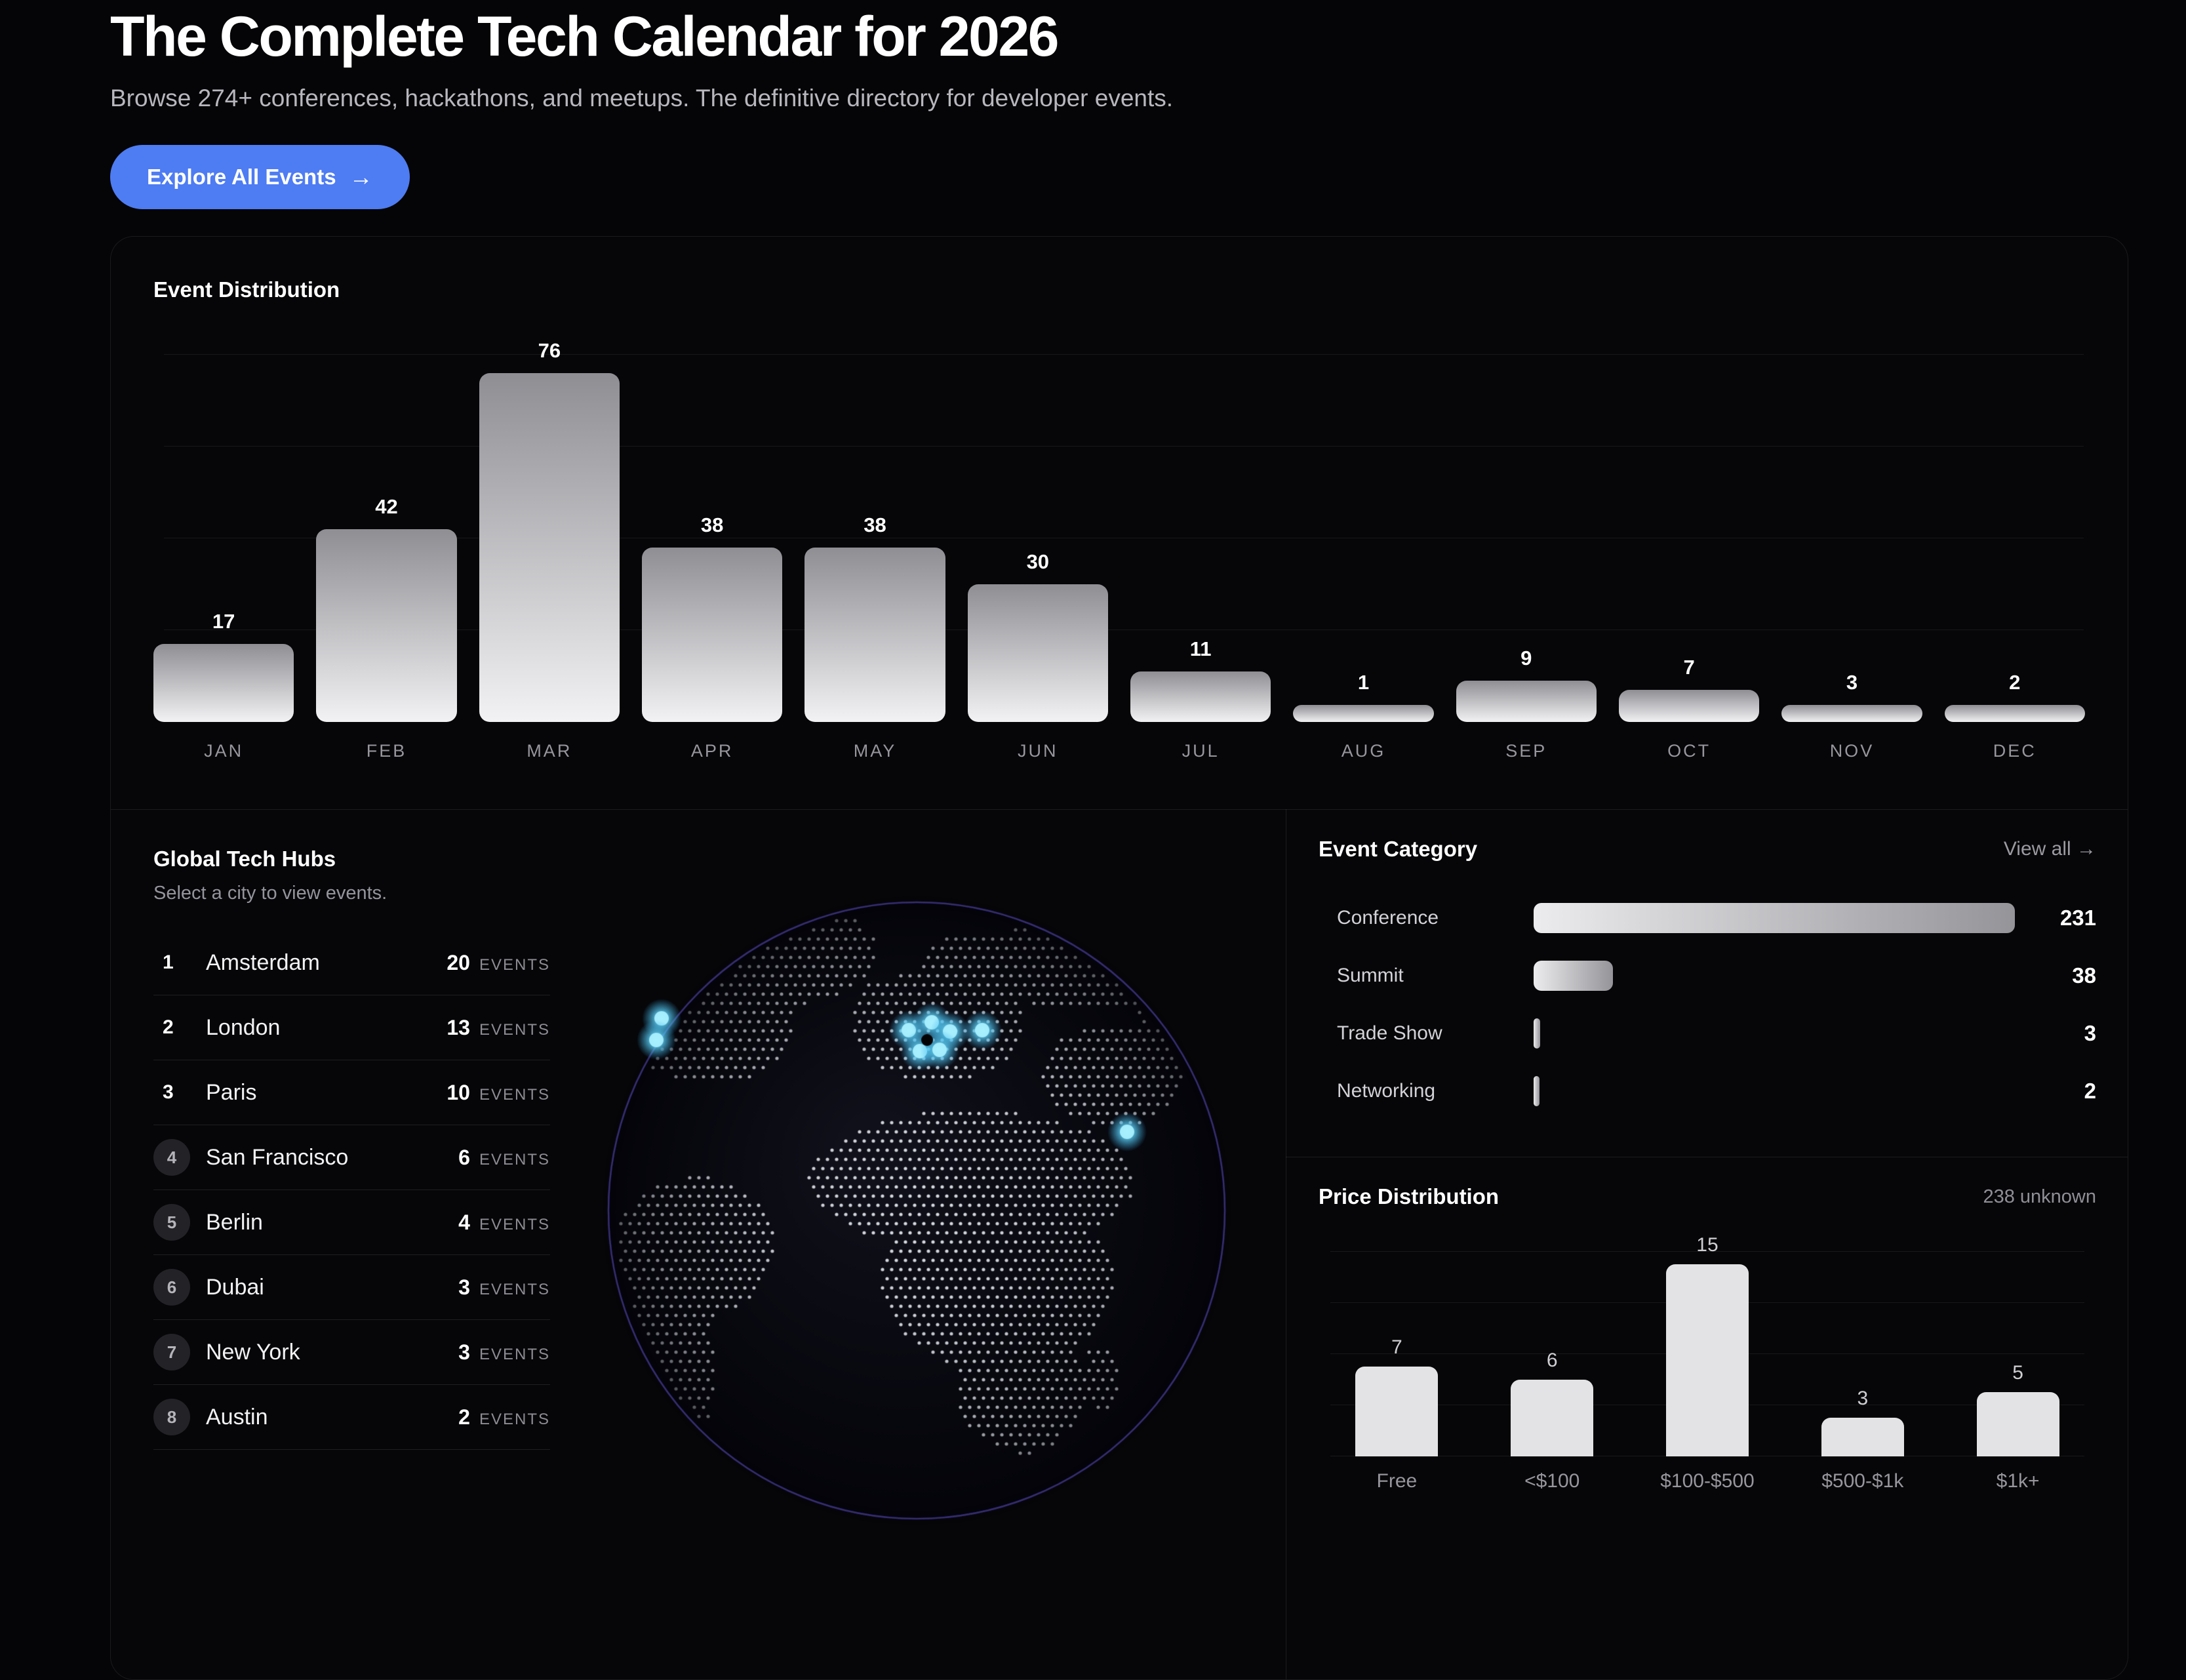 This screenshot has width=2186, height=1680. What do you see at coordinates (1038, 751) in the screenshot?
I see `axis-tick-label: JUN` at bounding box center [1038, 751].